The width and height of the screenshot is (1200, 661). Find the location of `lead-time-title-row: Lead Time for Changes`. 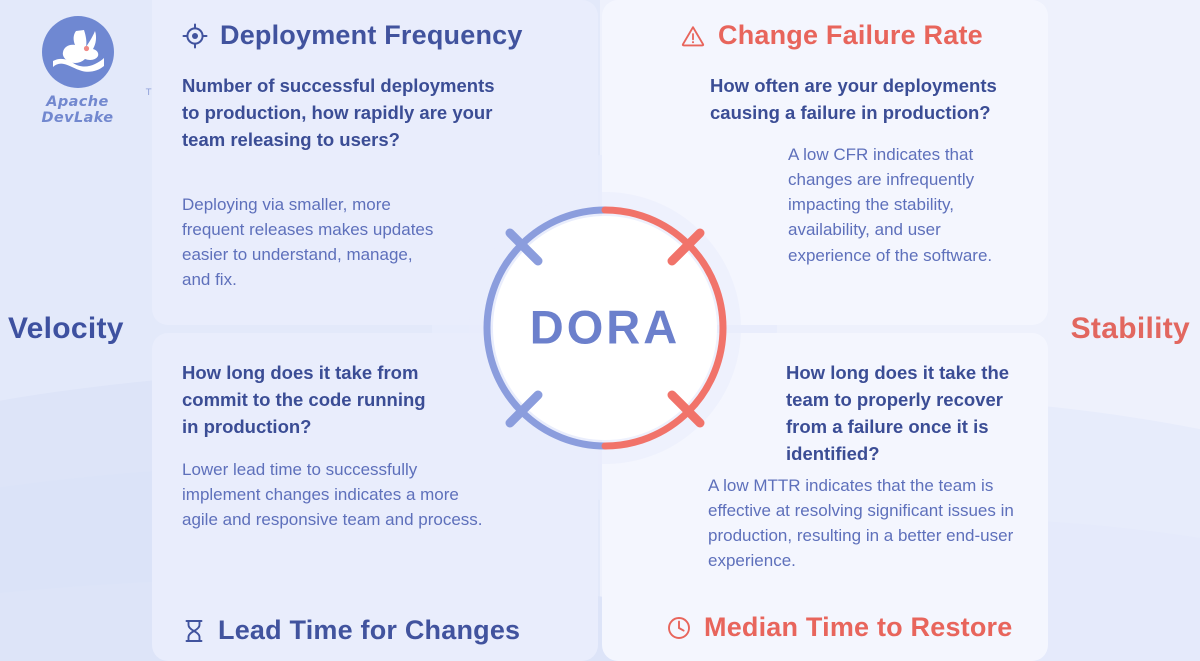

lead-time-title-row: Lead Time for Changes is located at coordinates (351, 630).